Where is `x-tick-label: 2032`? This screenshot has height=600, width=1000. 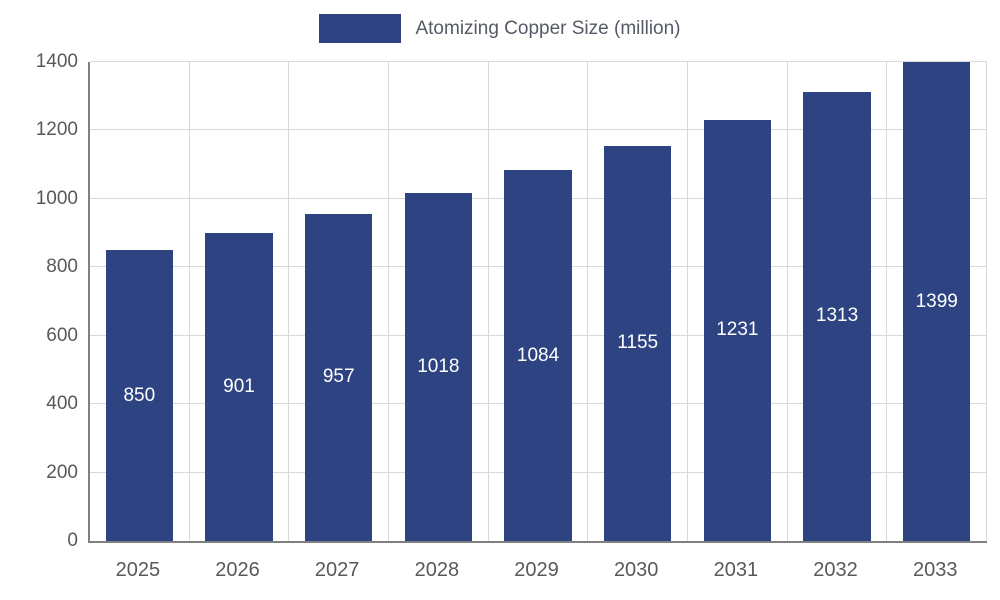 x-tick-label: 2032 is located at coordinates (835, 570).